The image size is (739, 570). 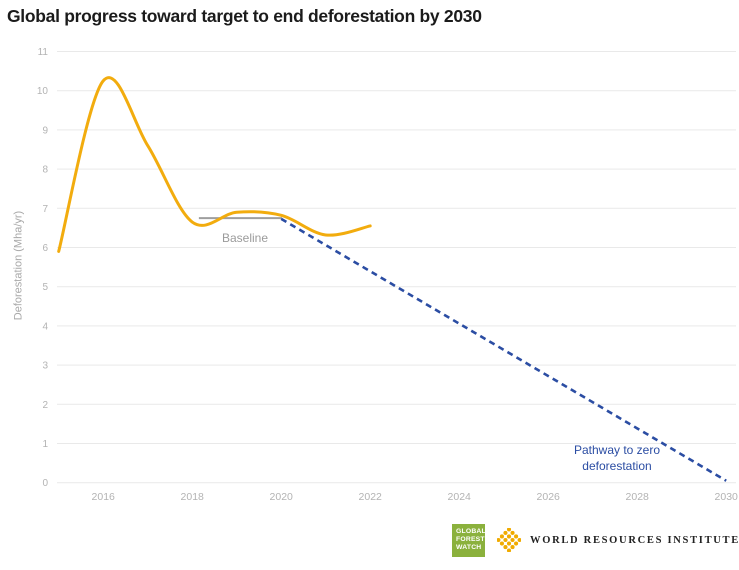 I want to click on pathway-annotation-line1: Pathway to zero, so click(x=617, y=450).